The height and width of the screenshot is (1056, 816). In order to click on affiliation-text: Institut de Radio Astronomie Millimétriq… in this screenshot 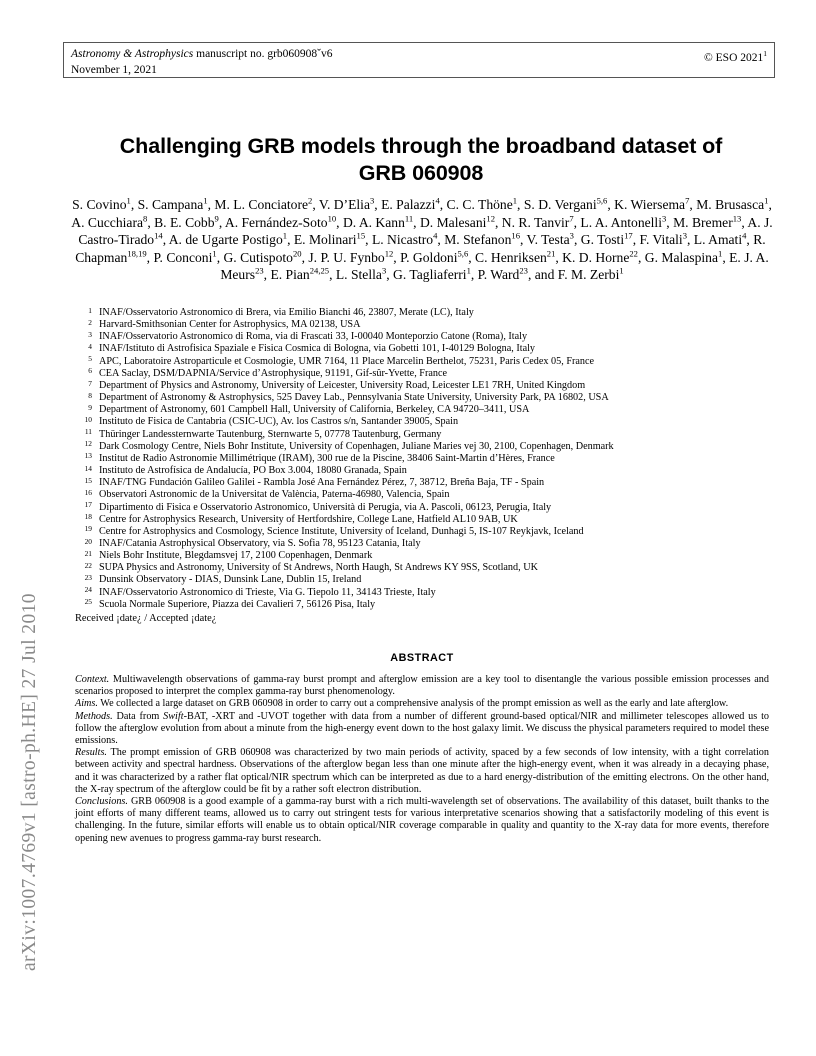, I will do `click(327, 458)`.